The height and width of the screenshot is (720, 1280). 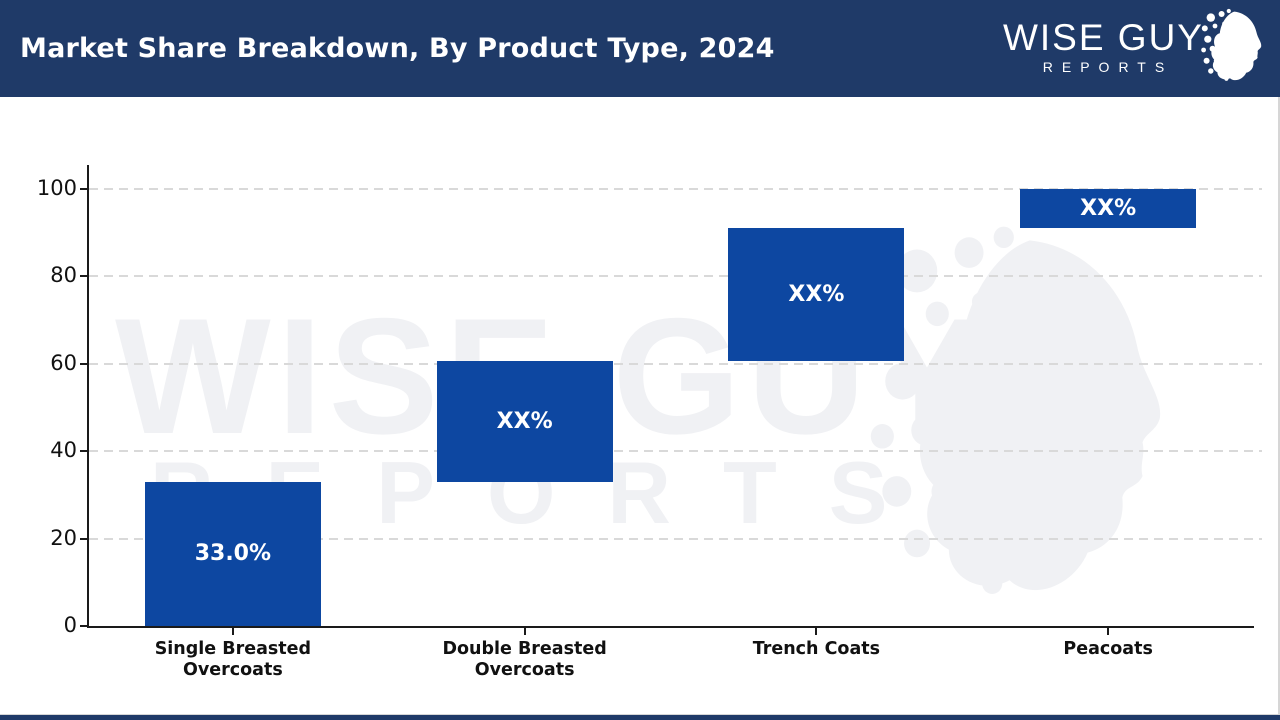 What do you see at coordinates (63, 275) in the screenshot?
I see `y-tick-label-80: 80` at bounding box center [63, 275].